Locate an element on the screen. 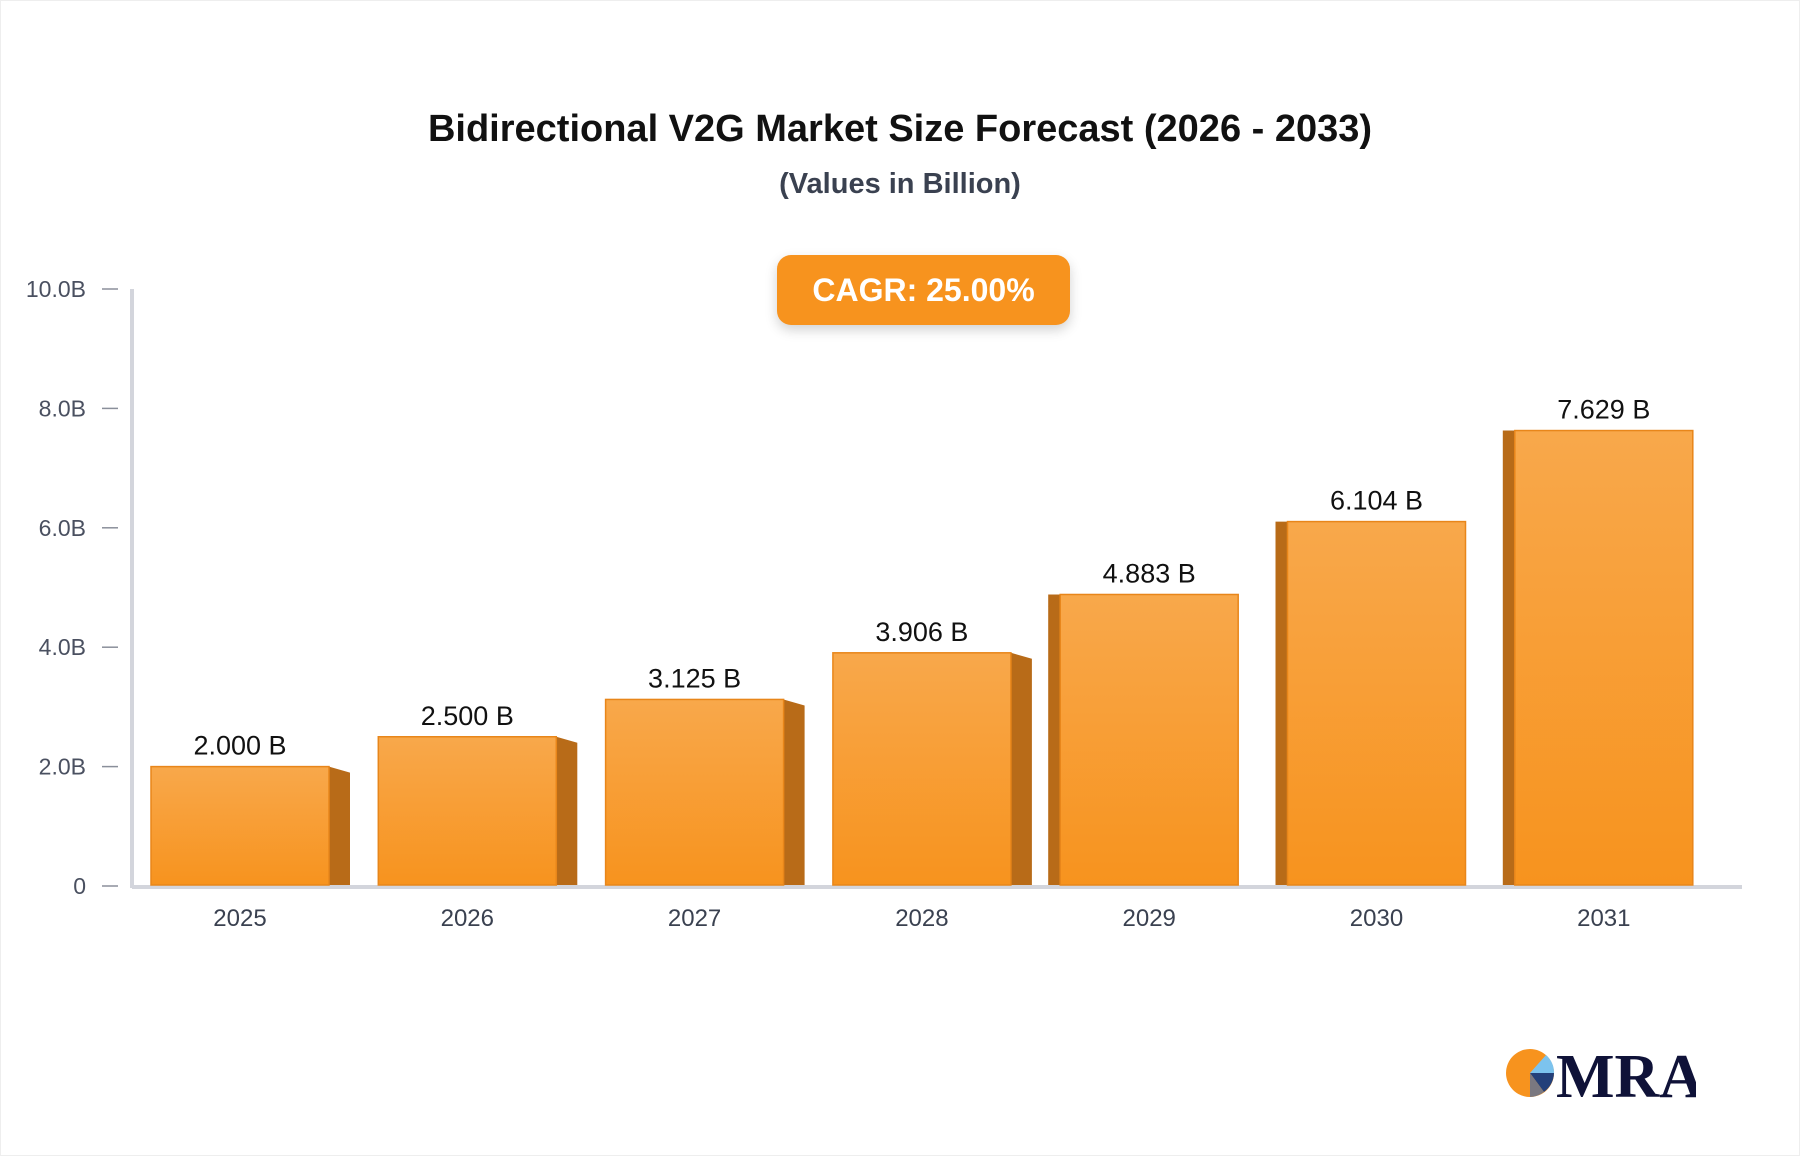  bar-value-label: 3.906 B is located at coordinates (921, 632).